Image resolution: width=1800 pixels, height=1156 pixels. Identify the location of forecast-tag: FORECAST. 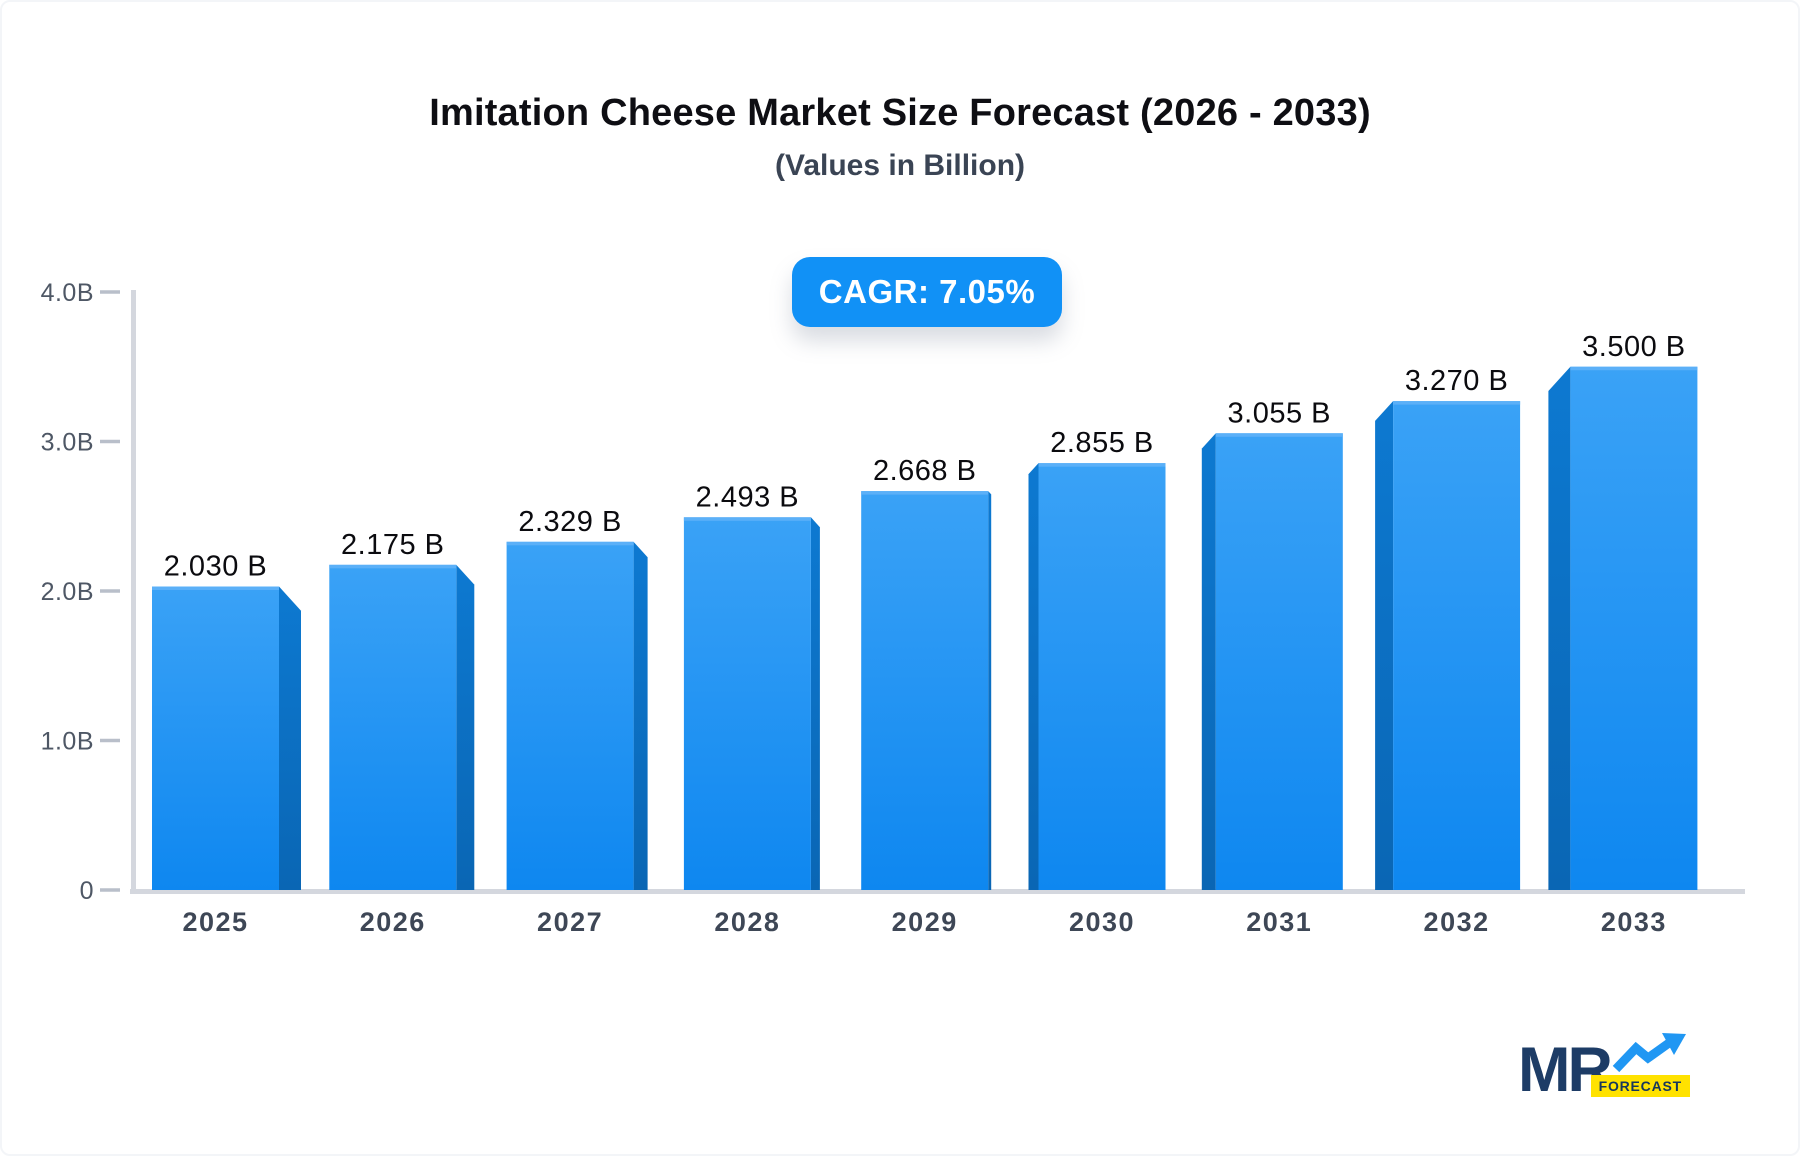
(1640, 1086).